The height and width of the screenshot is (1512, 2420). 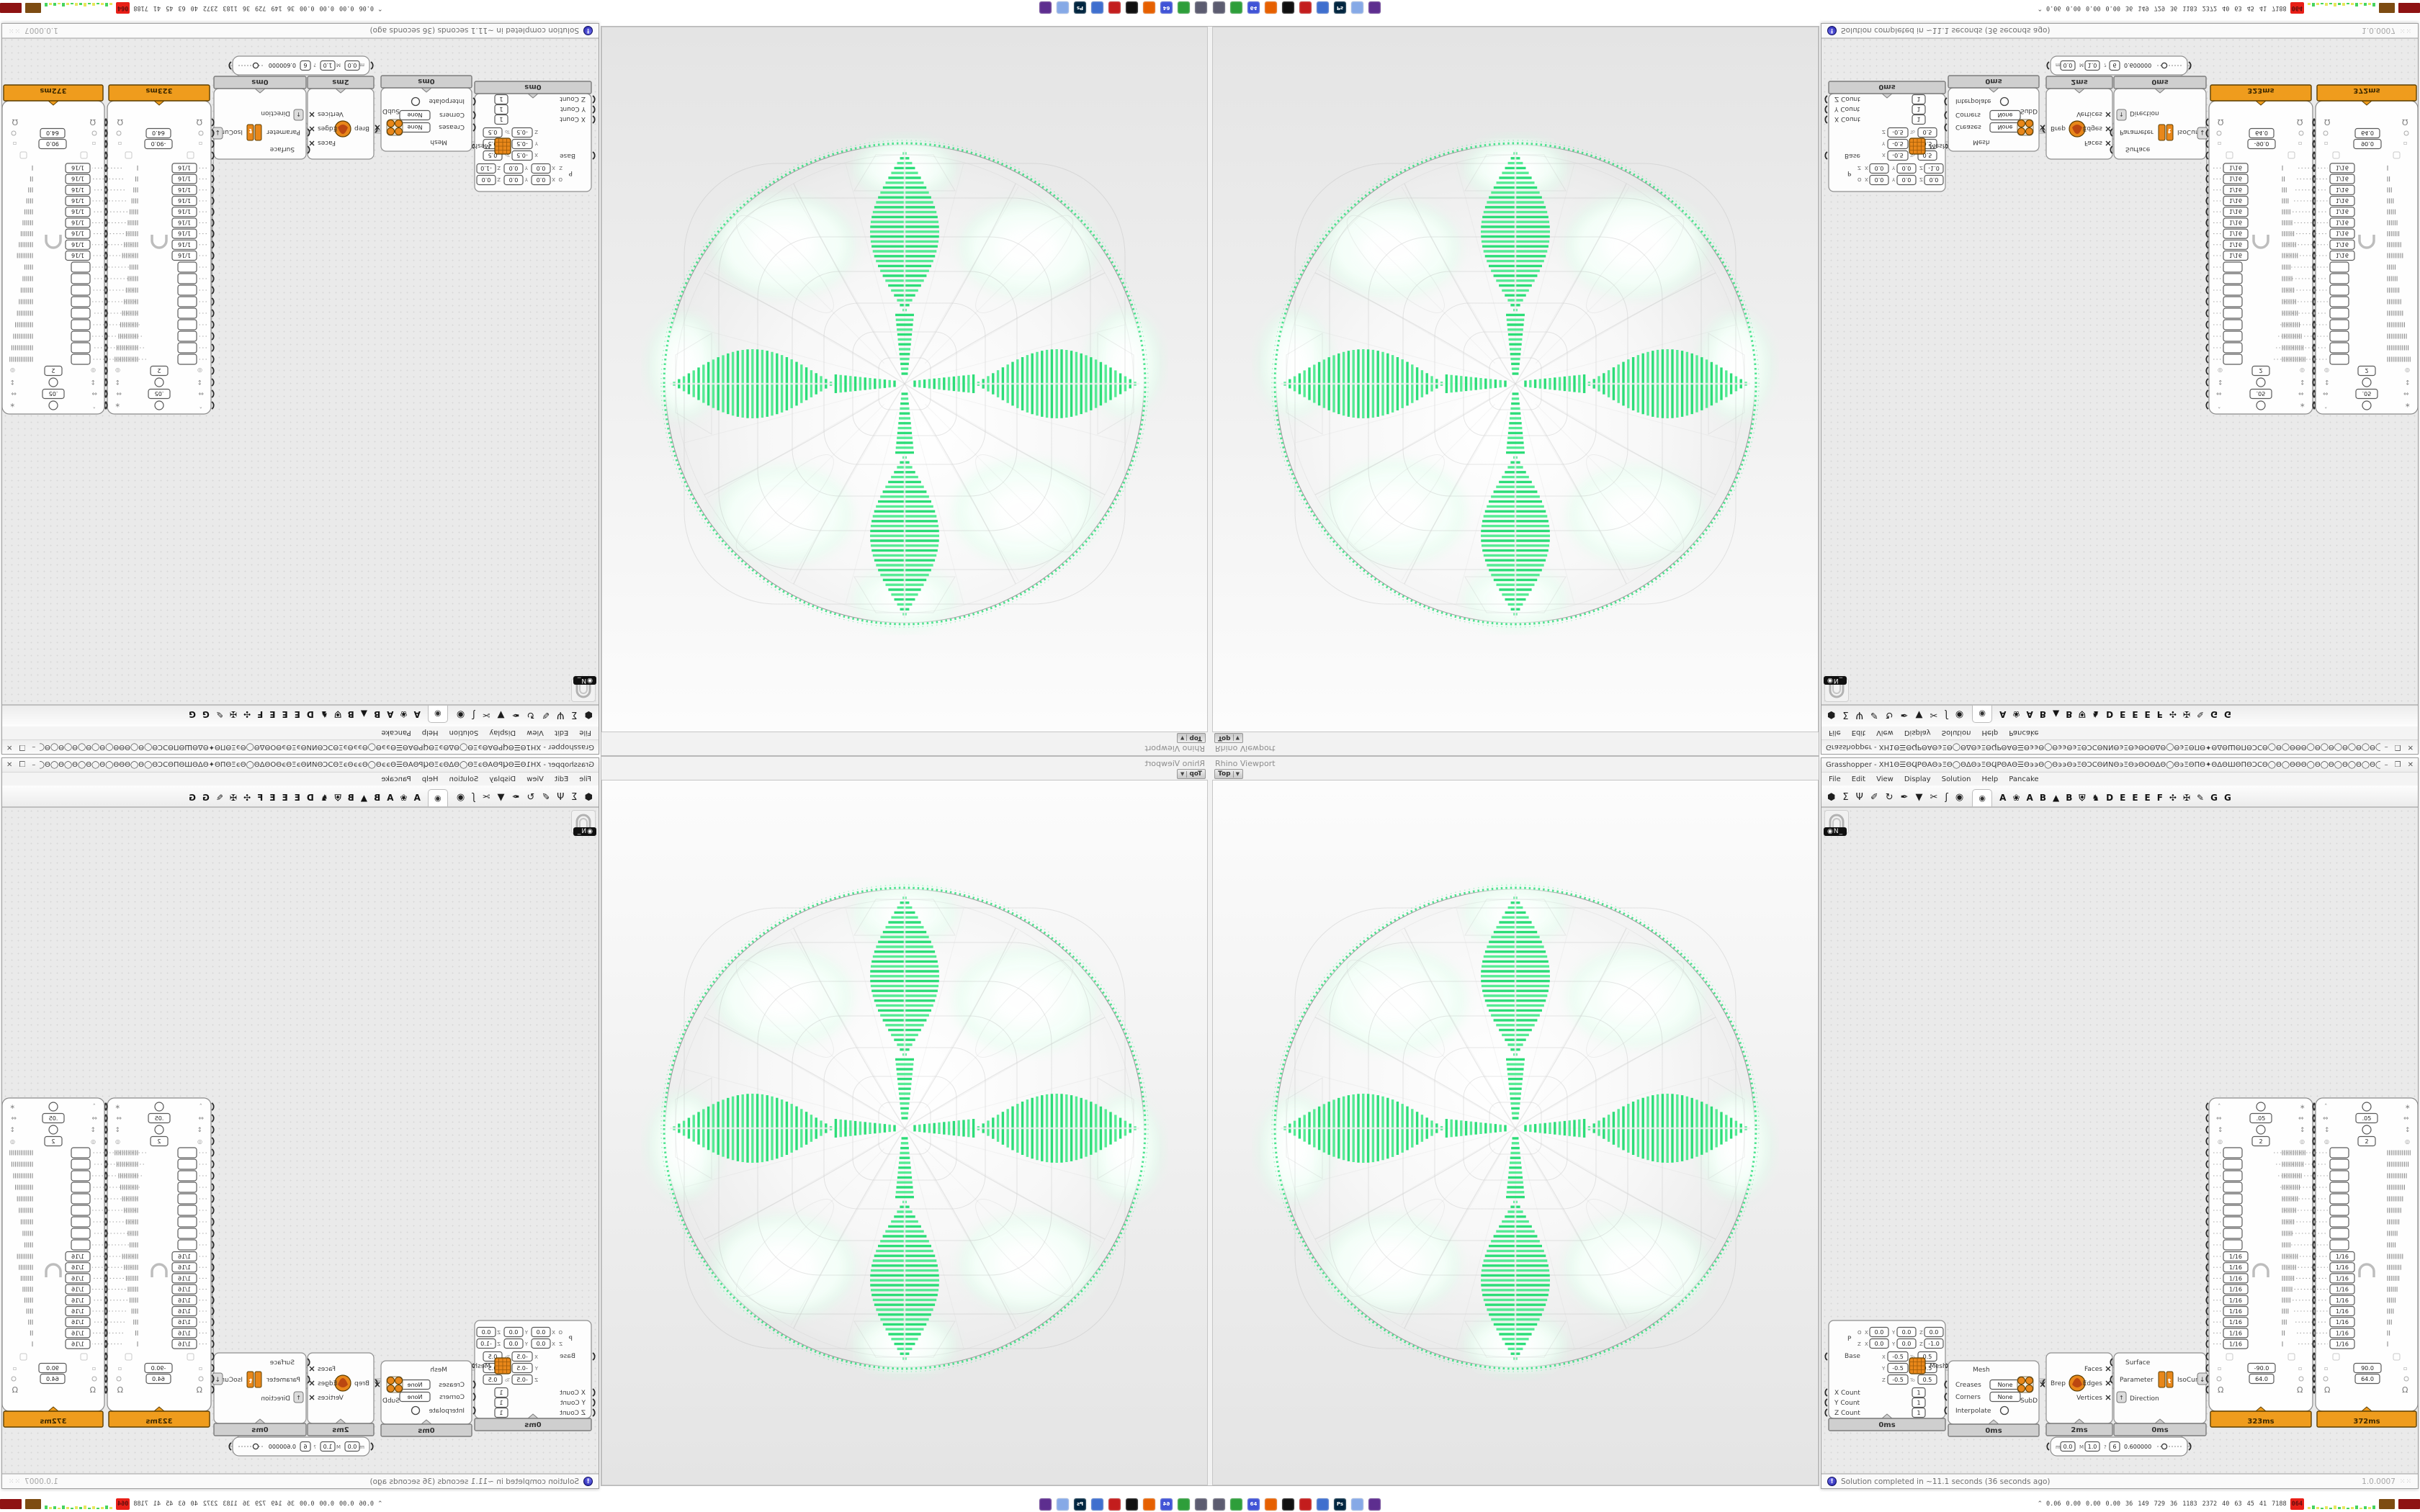 What do you see at coordinates (2227, 798) in the screenshot?
I see `plugin-tab-17: G` at bounding box center [2227, 798].